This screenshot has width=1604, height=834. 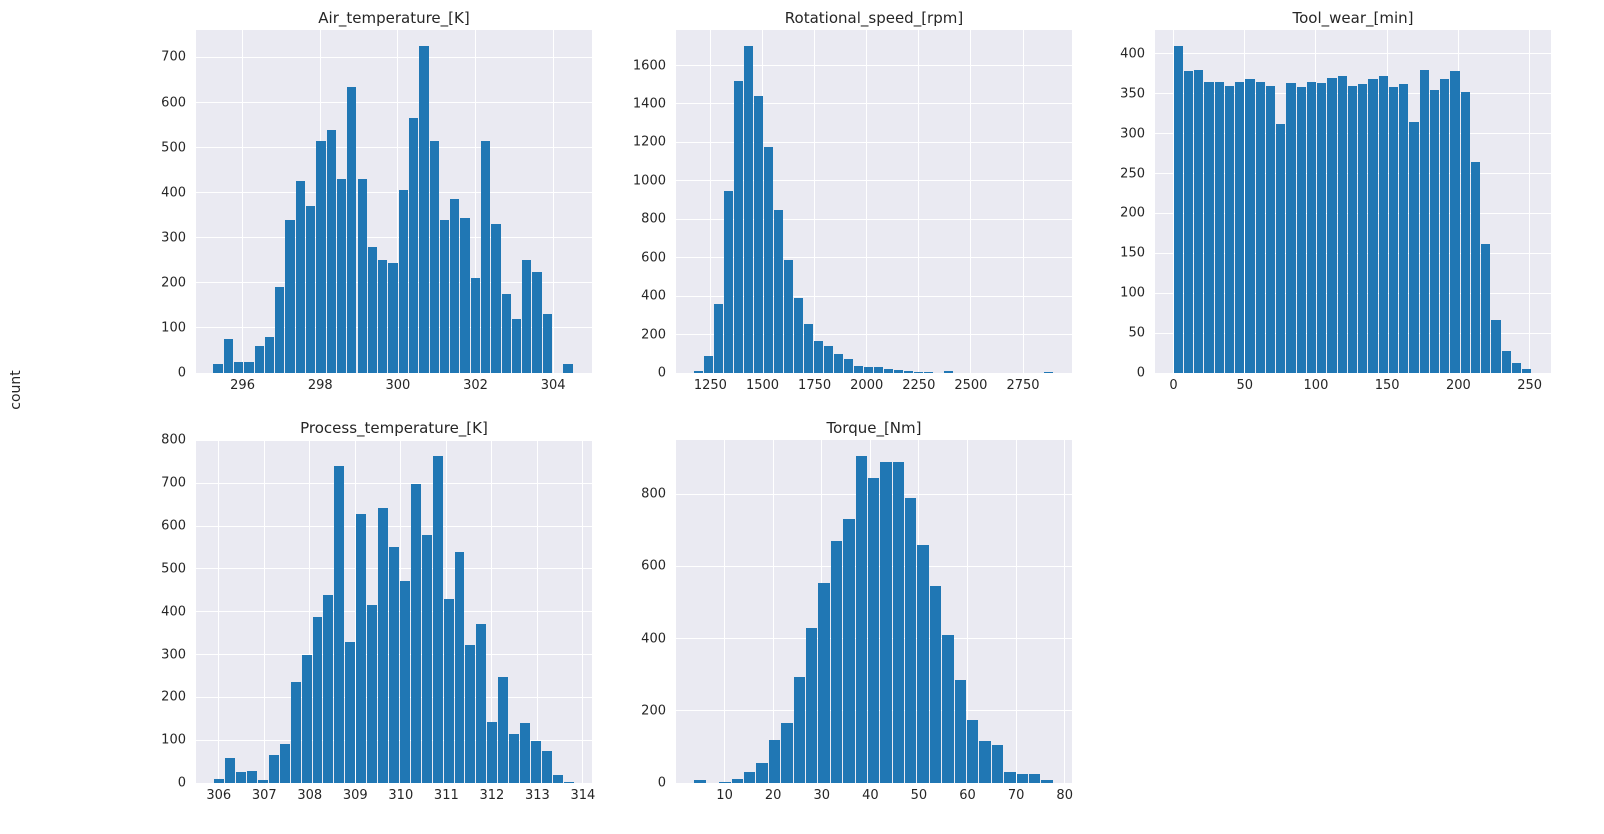 What do you see at coordinates (173, 283) in the screenshot?
I see `y-tick-label: 200` at bounding box center [173, 283].